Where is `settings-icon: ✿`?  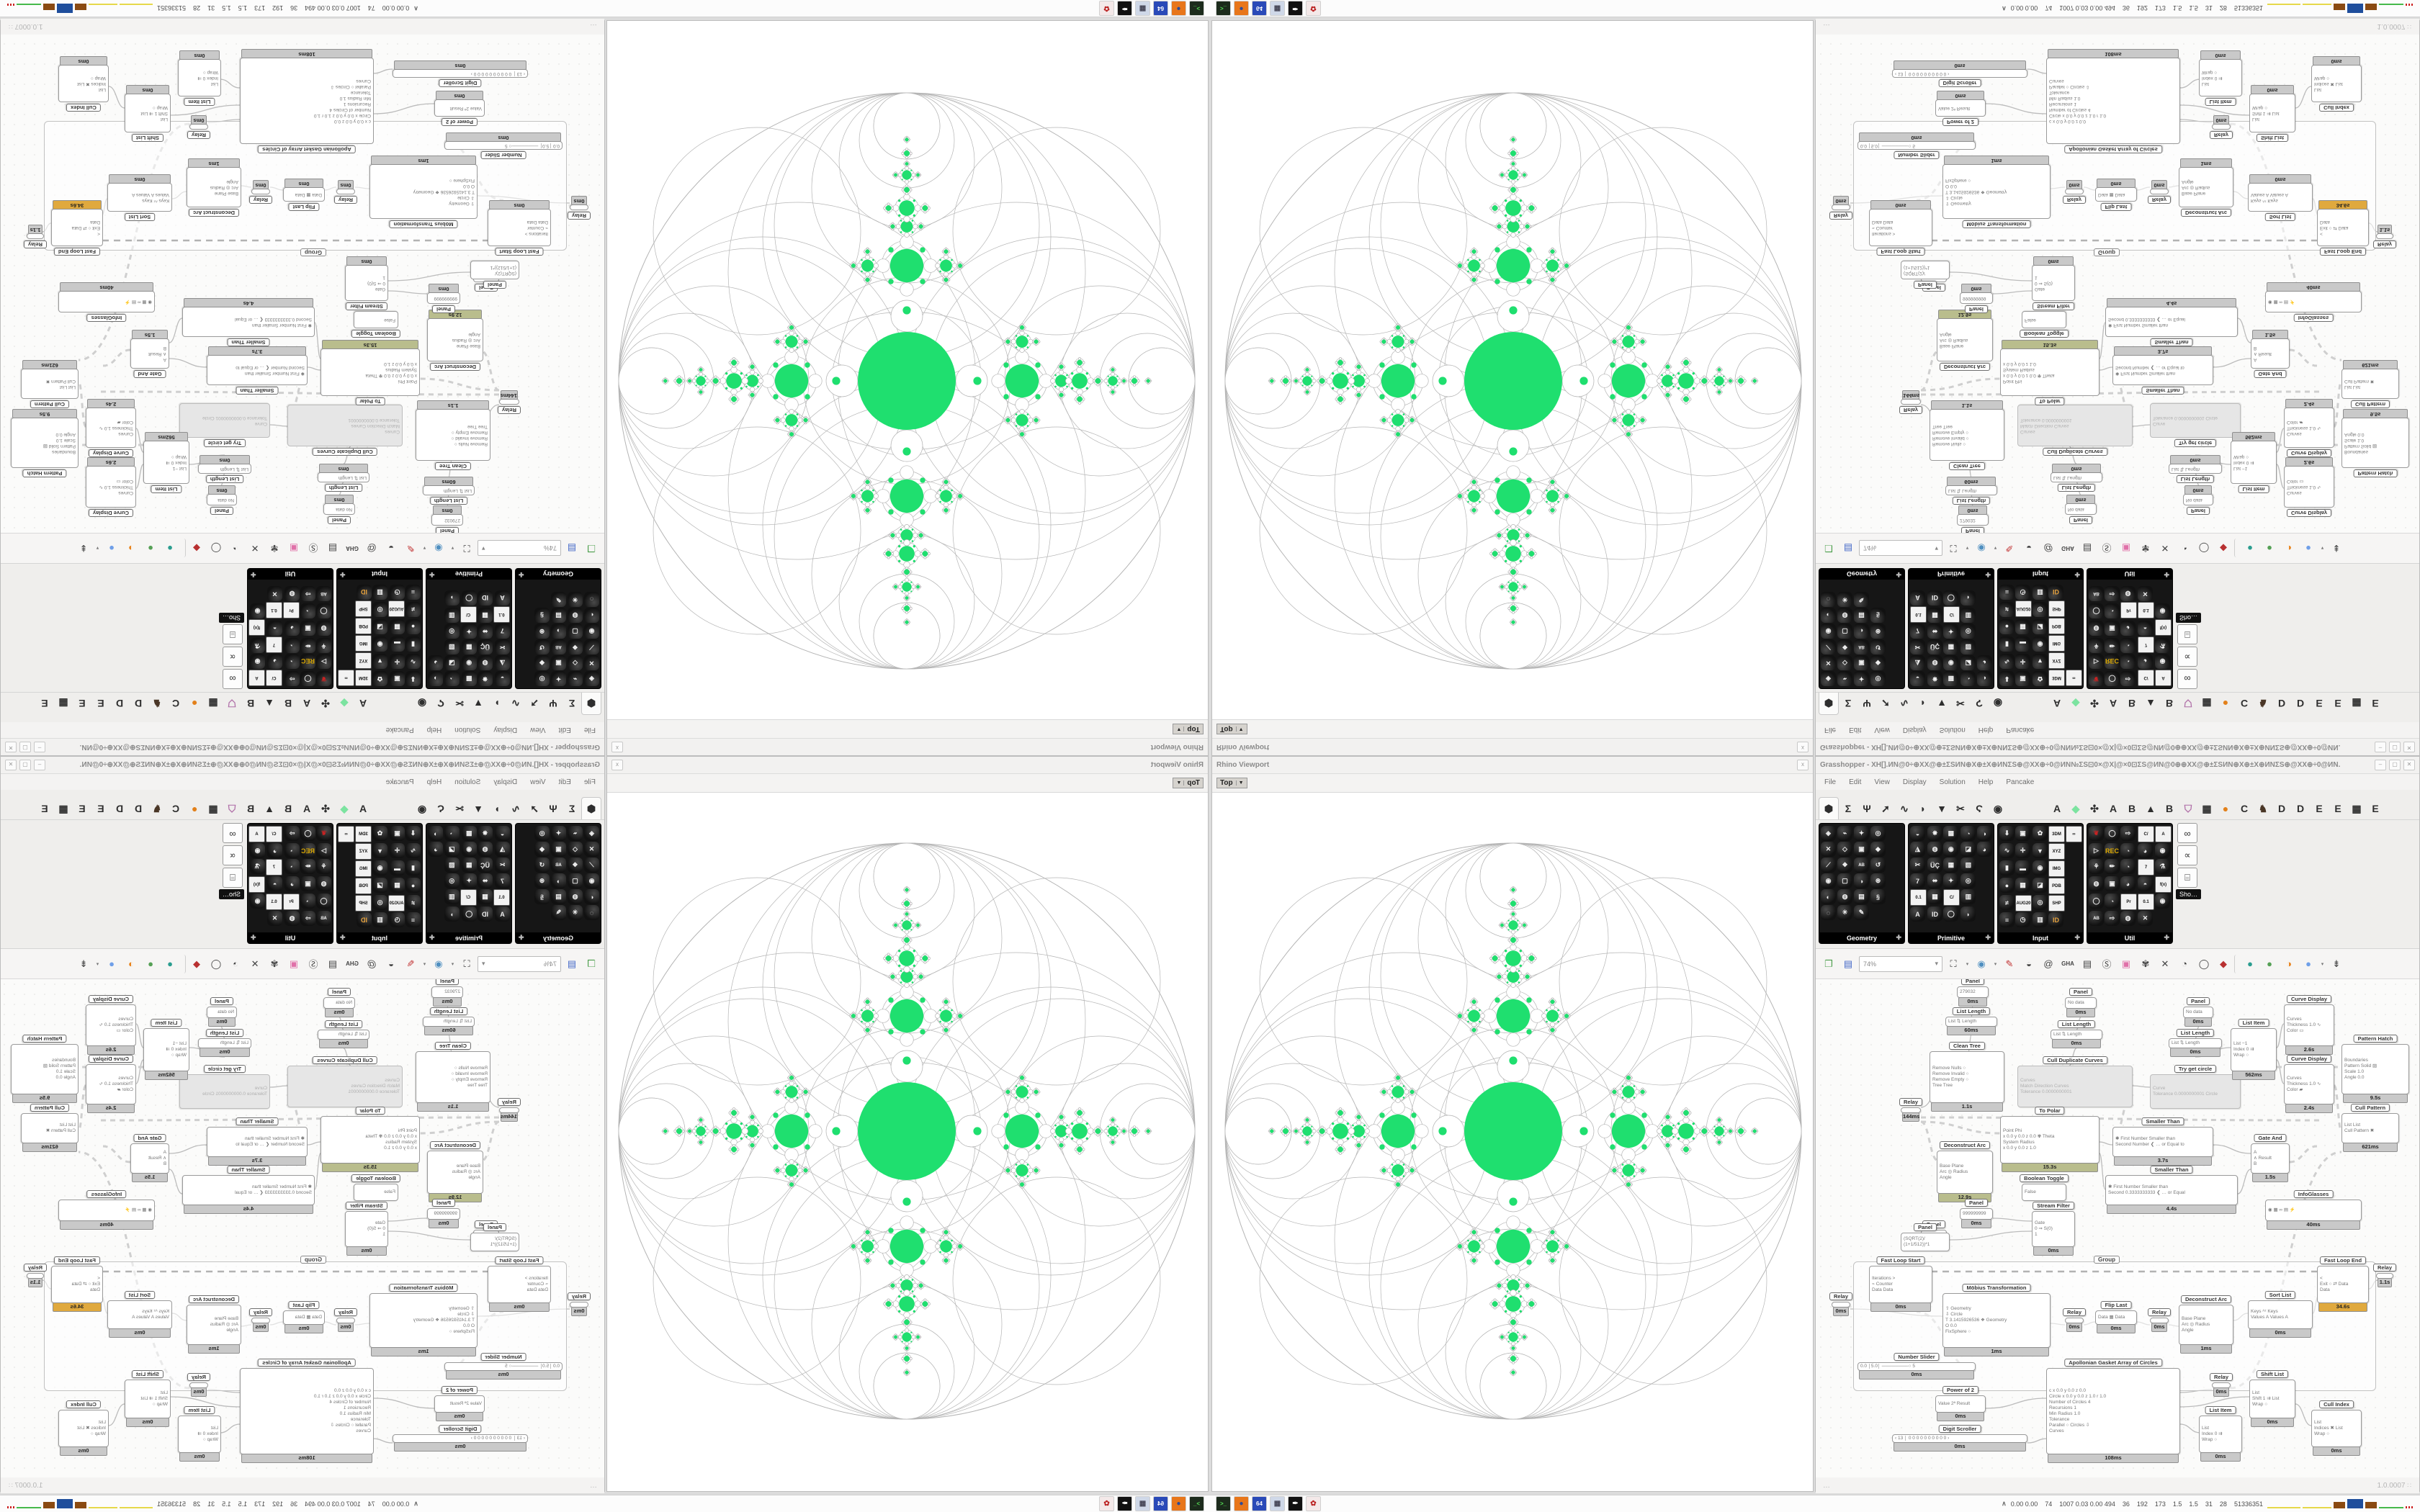
settings-icon: ✿ is located at coordinates (1106, 1503).